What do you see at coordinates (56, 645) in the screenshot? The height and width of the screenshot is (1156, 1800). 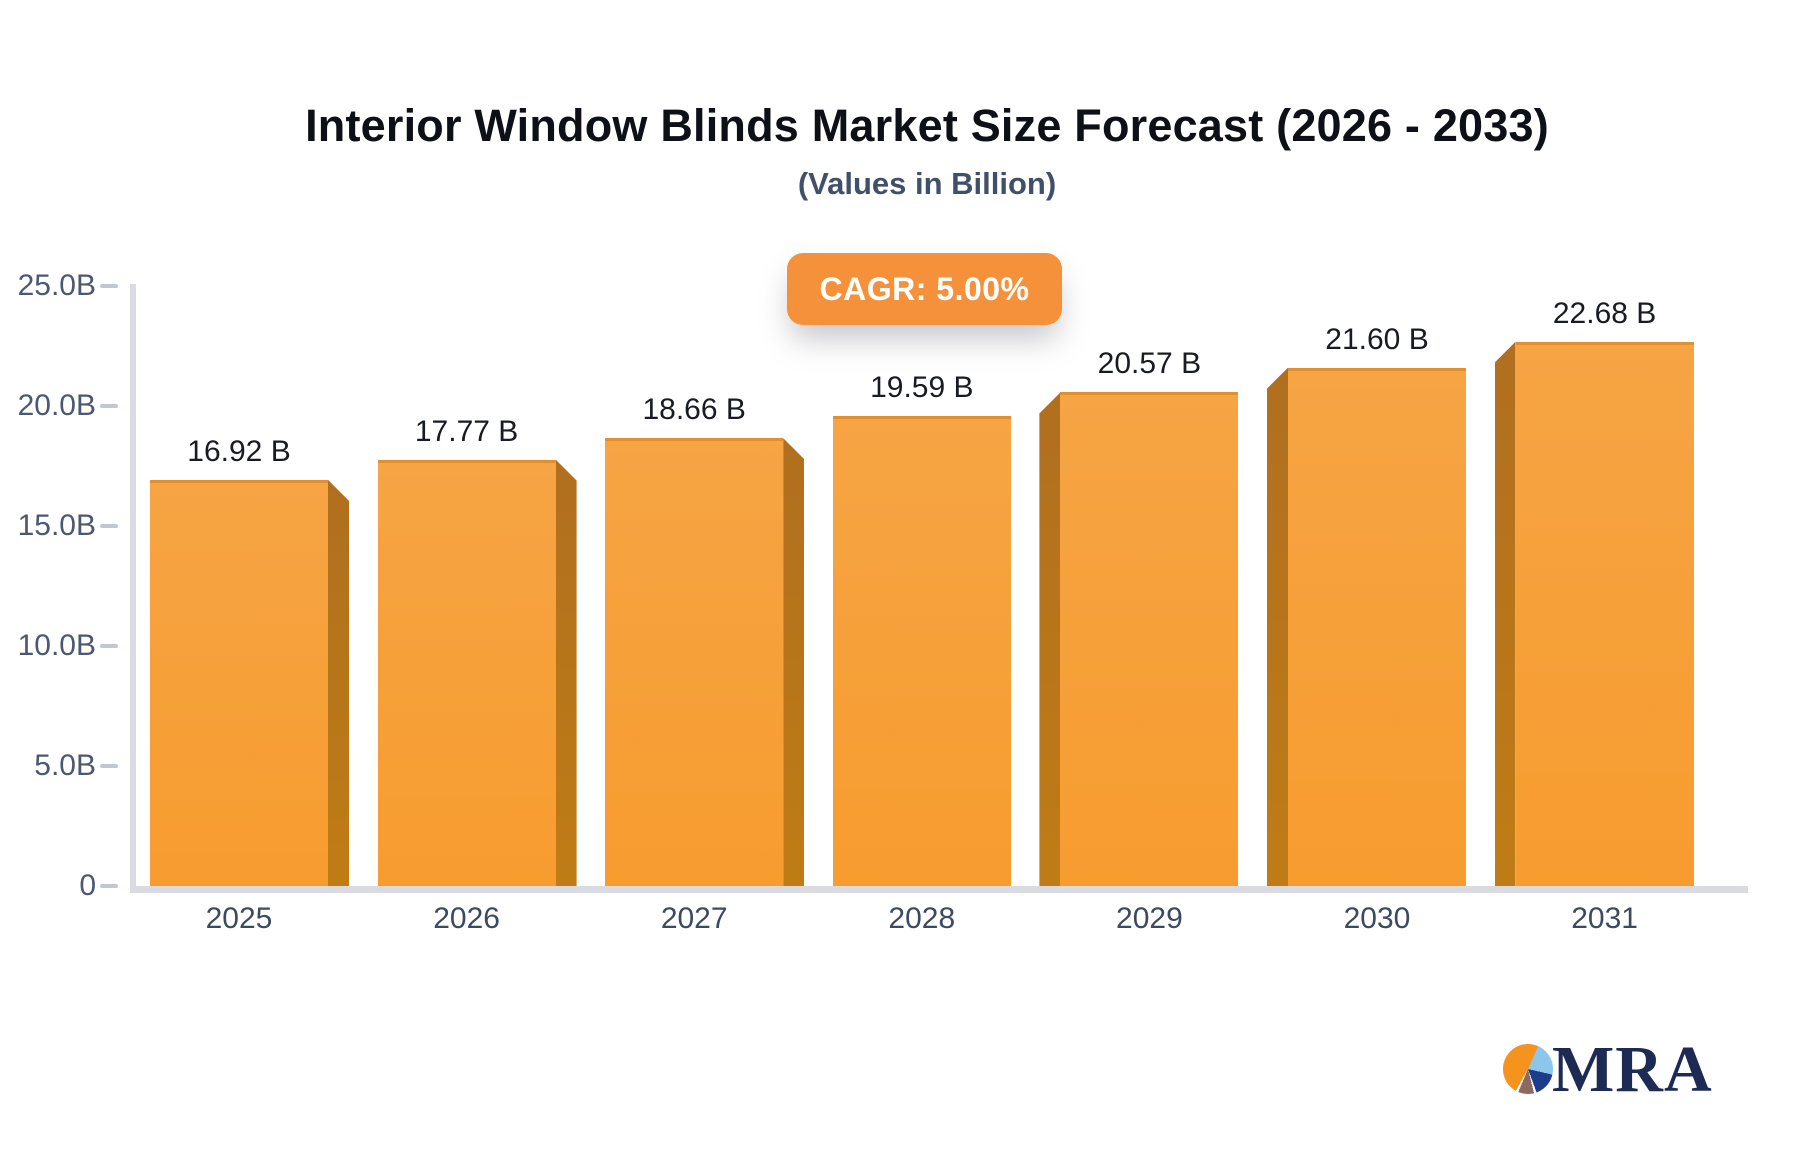 I see `y-tick-label: 10.0B` at bounding box center [56, 645].